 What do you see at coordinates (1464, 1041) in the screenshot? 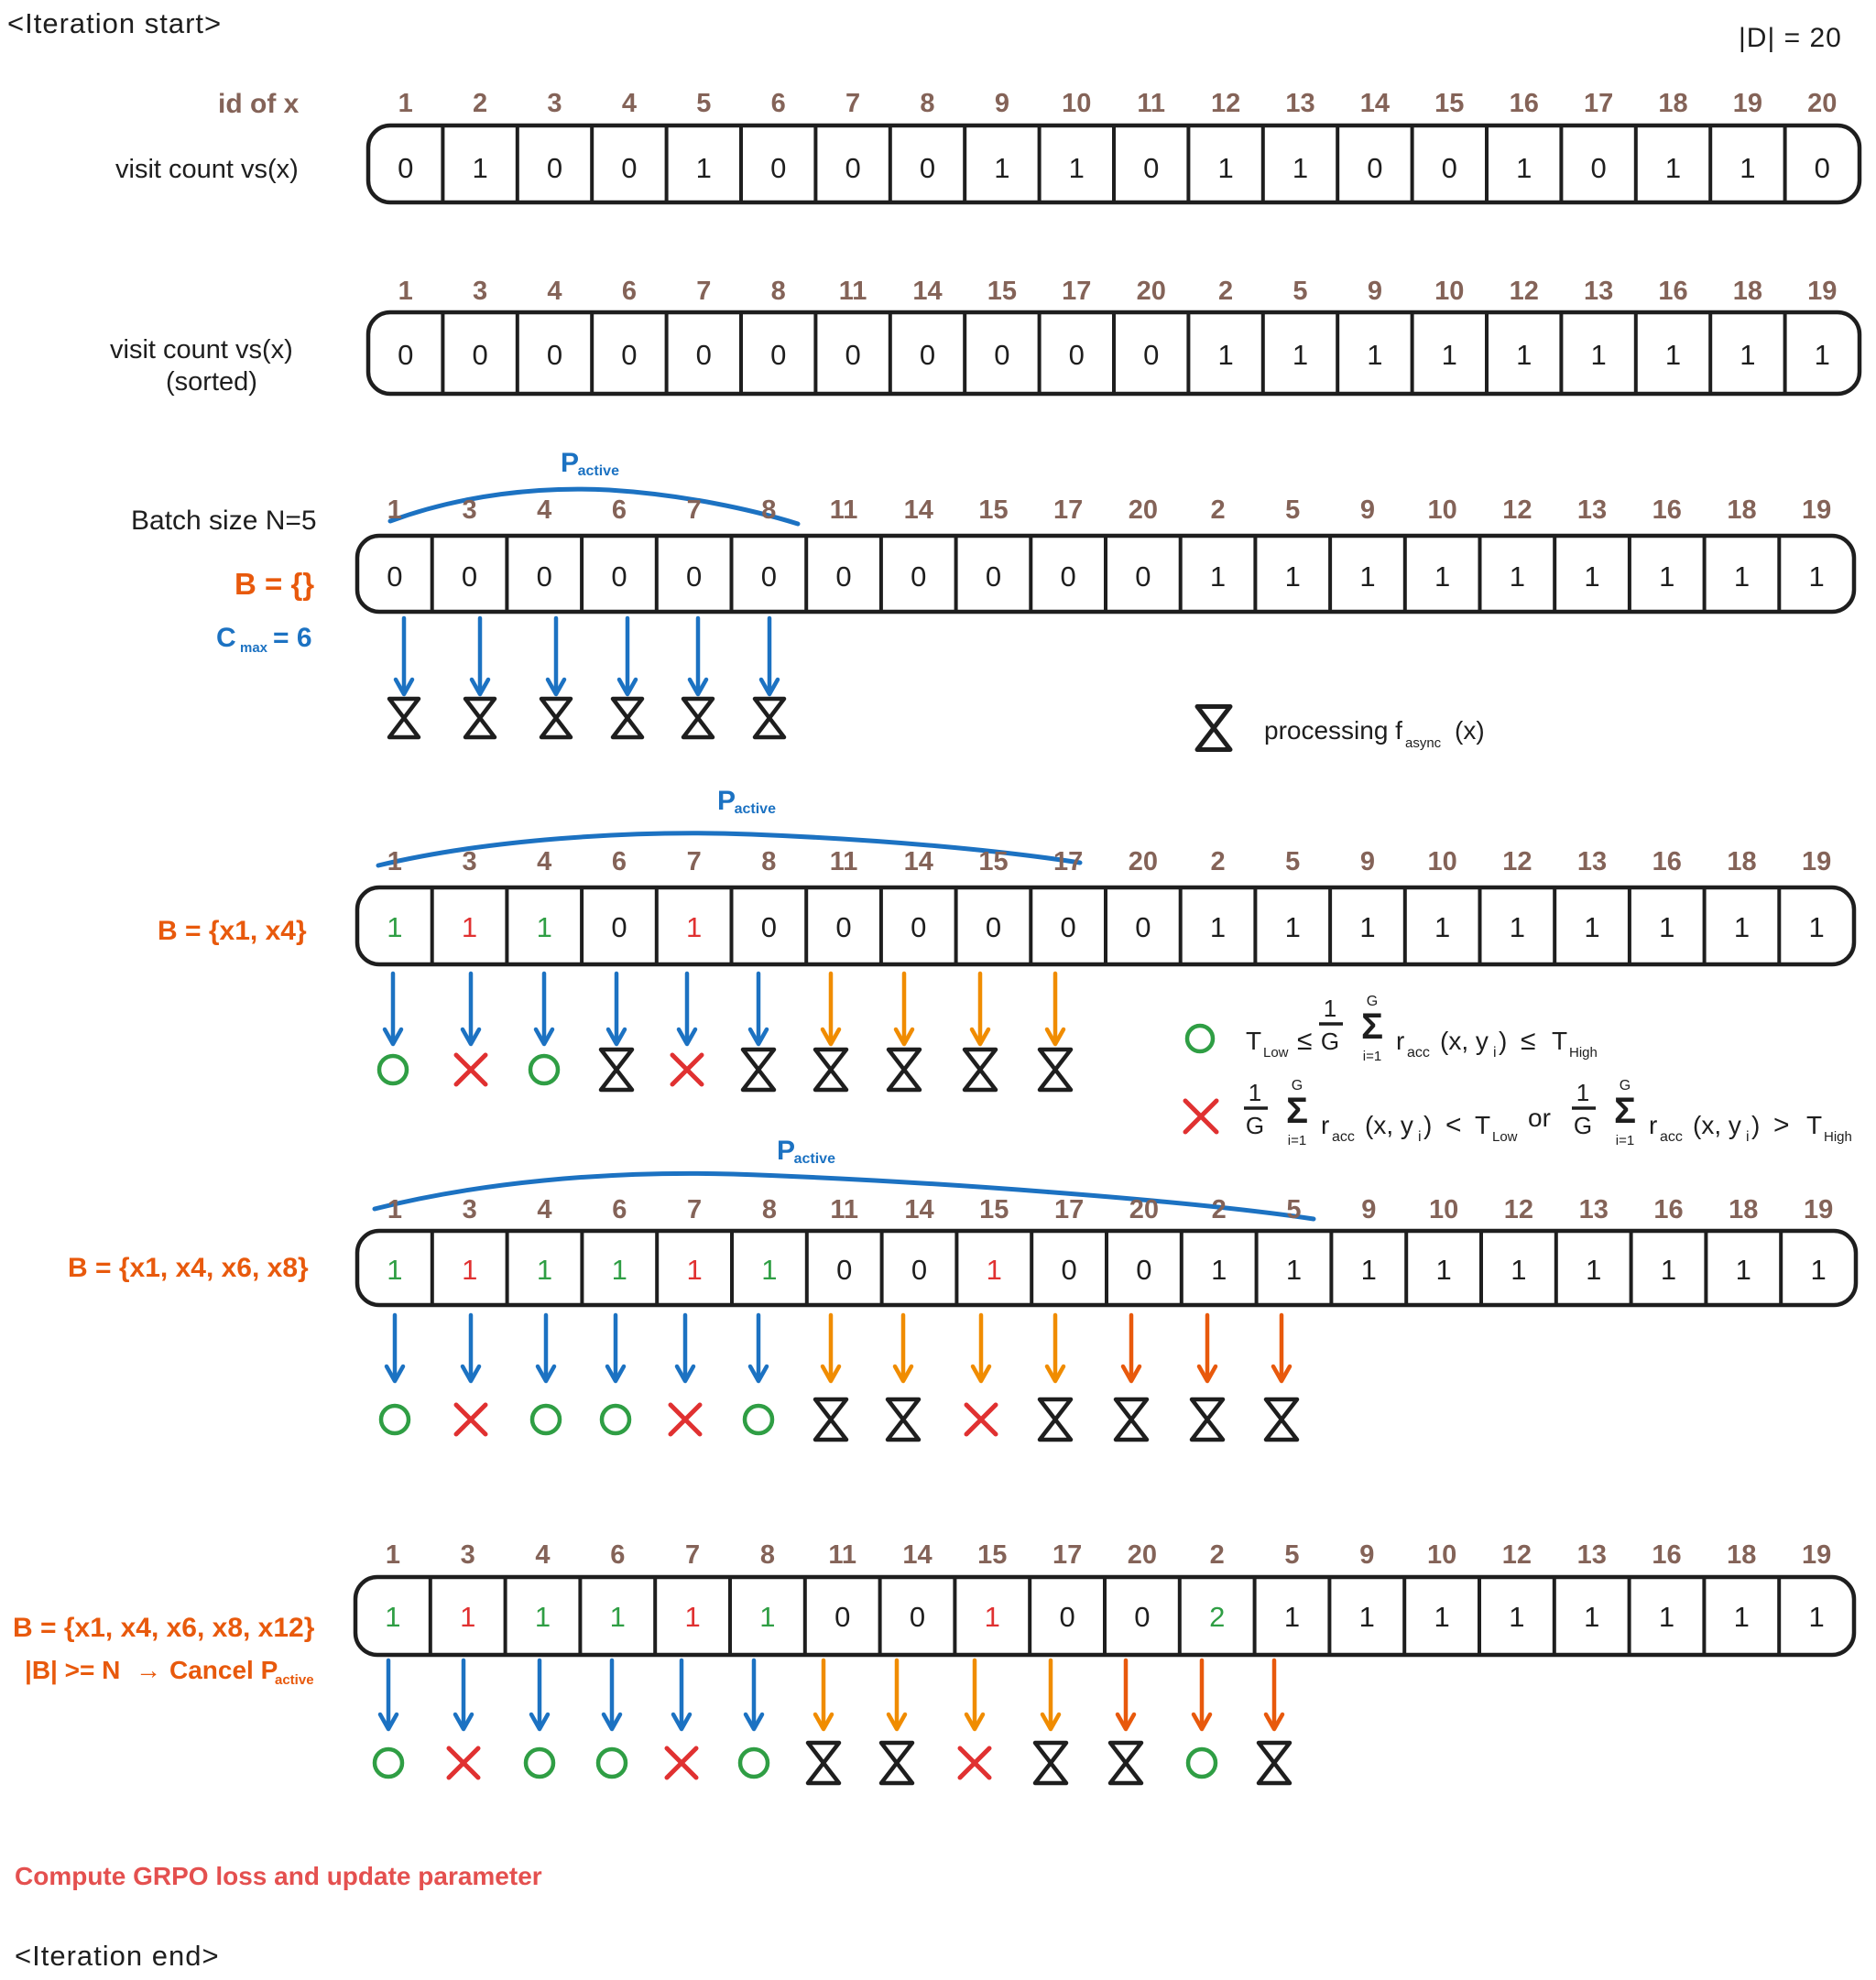
I see `svg-text: (x, y` at bounding box center [1464, 1041].